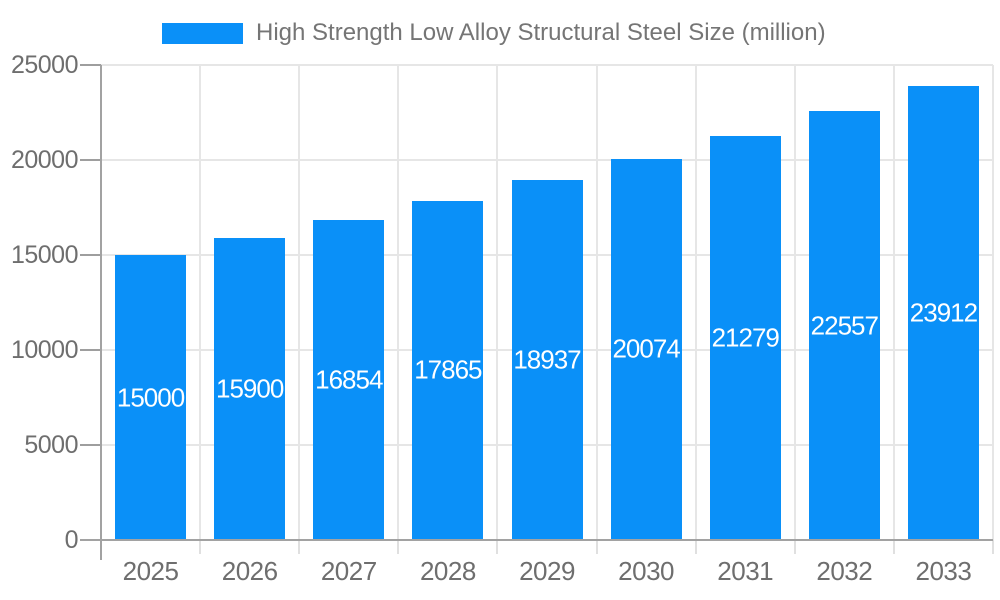  I want to click on x-axis-label: 2028, so click(447, 571).